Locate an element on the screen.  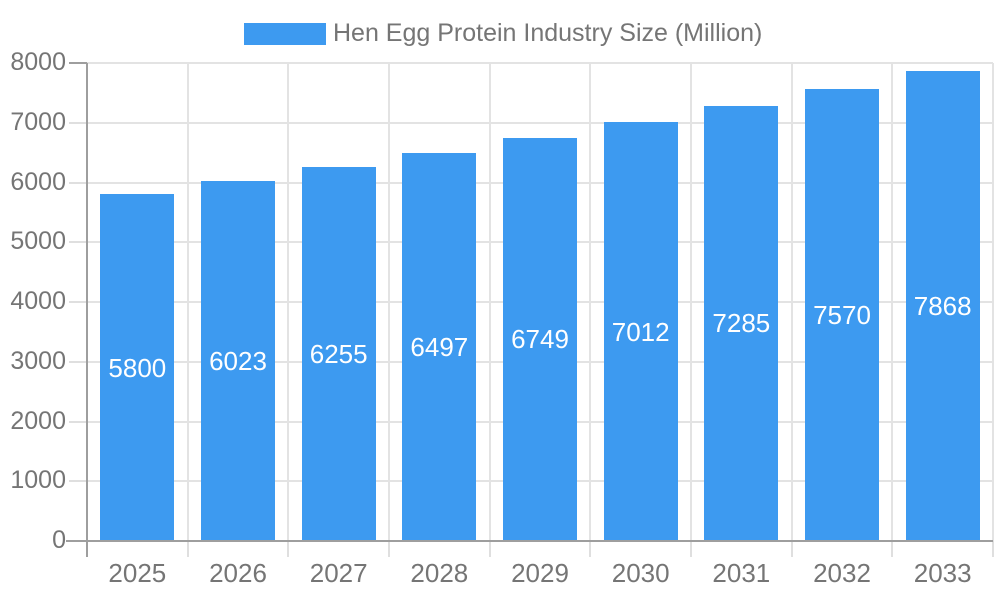
legend-label: Hen Egg Protein Industry Size (Million) is located at coordinates (548, 33).